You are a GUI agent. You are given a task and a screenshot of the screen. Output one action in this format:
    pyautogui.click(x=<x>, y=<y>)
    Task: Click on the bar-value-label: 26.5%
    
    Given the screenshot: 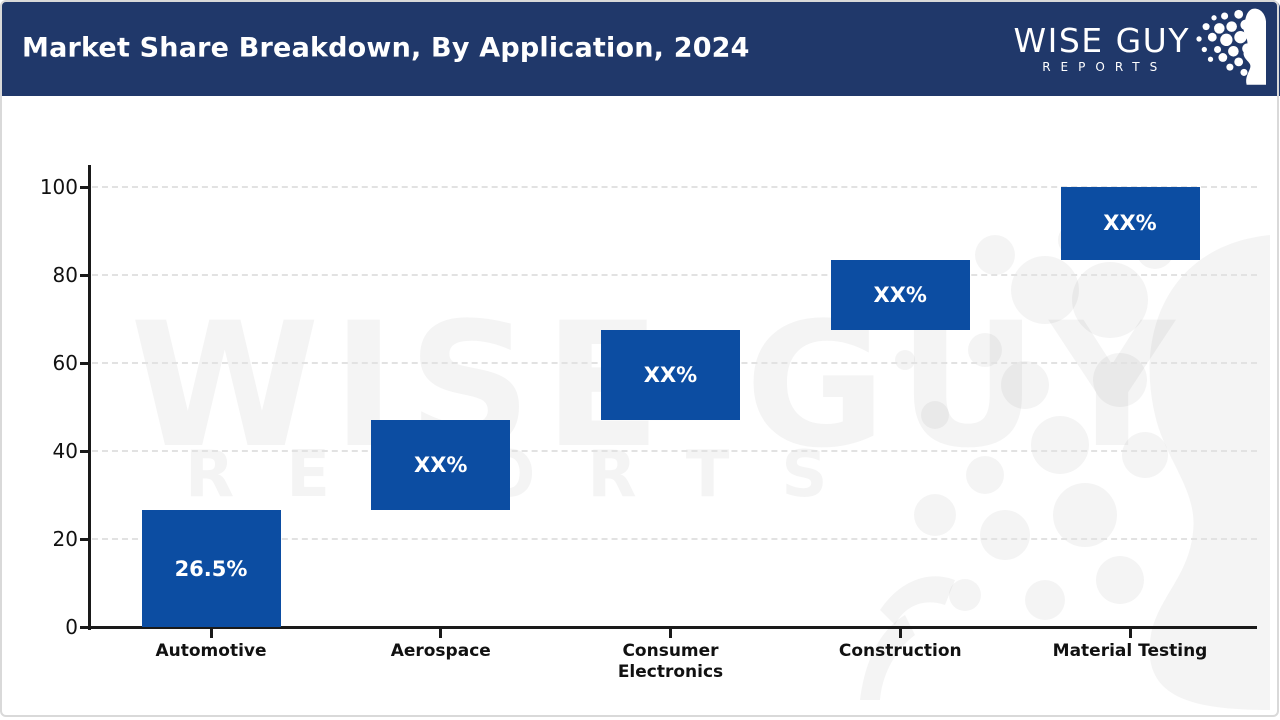 What is the action you would take?
    pyautogui.click(x=211, y=568)
    